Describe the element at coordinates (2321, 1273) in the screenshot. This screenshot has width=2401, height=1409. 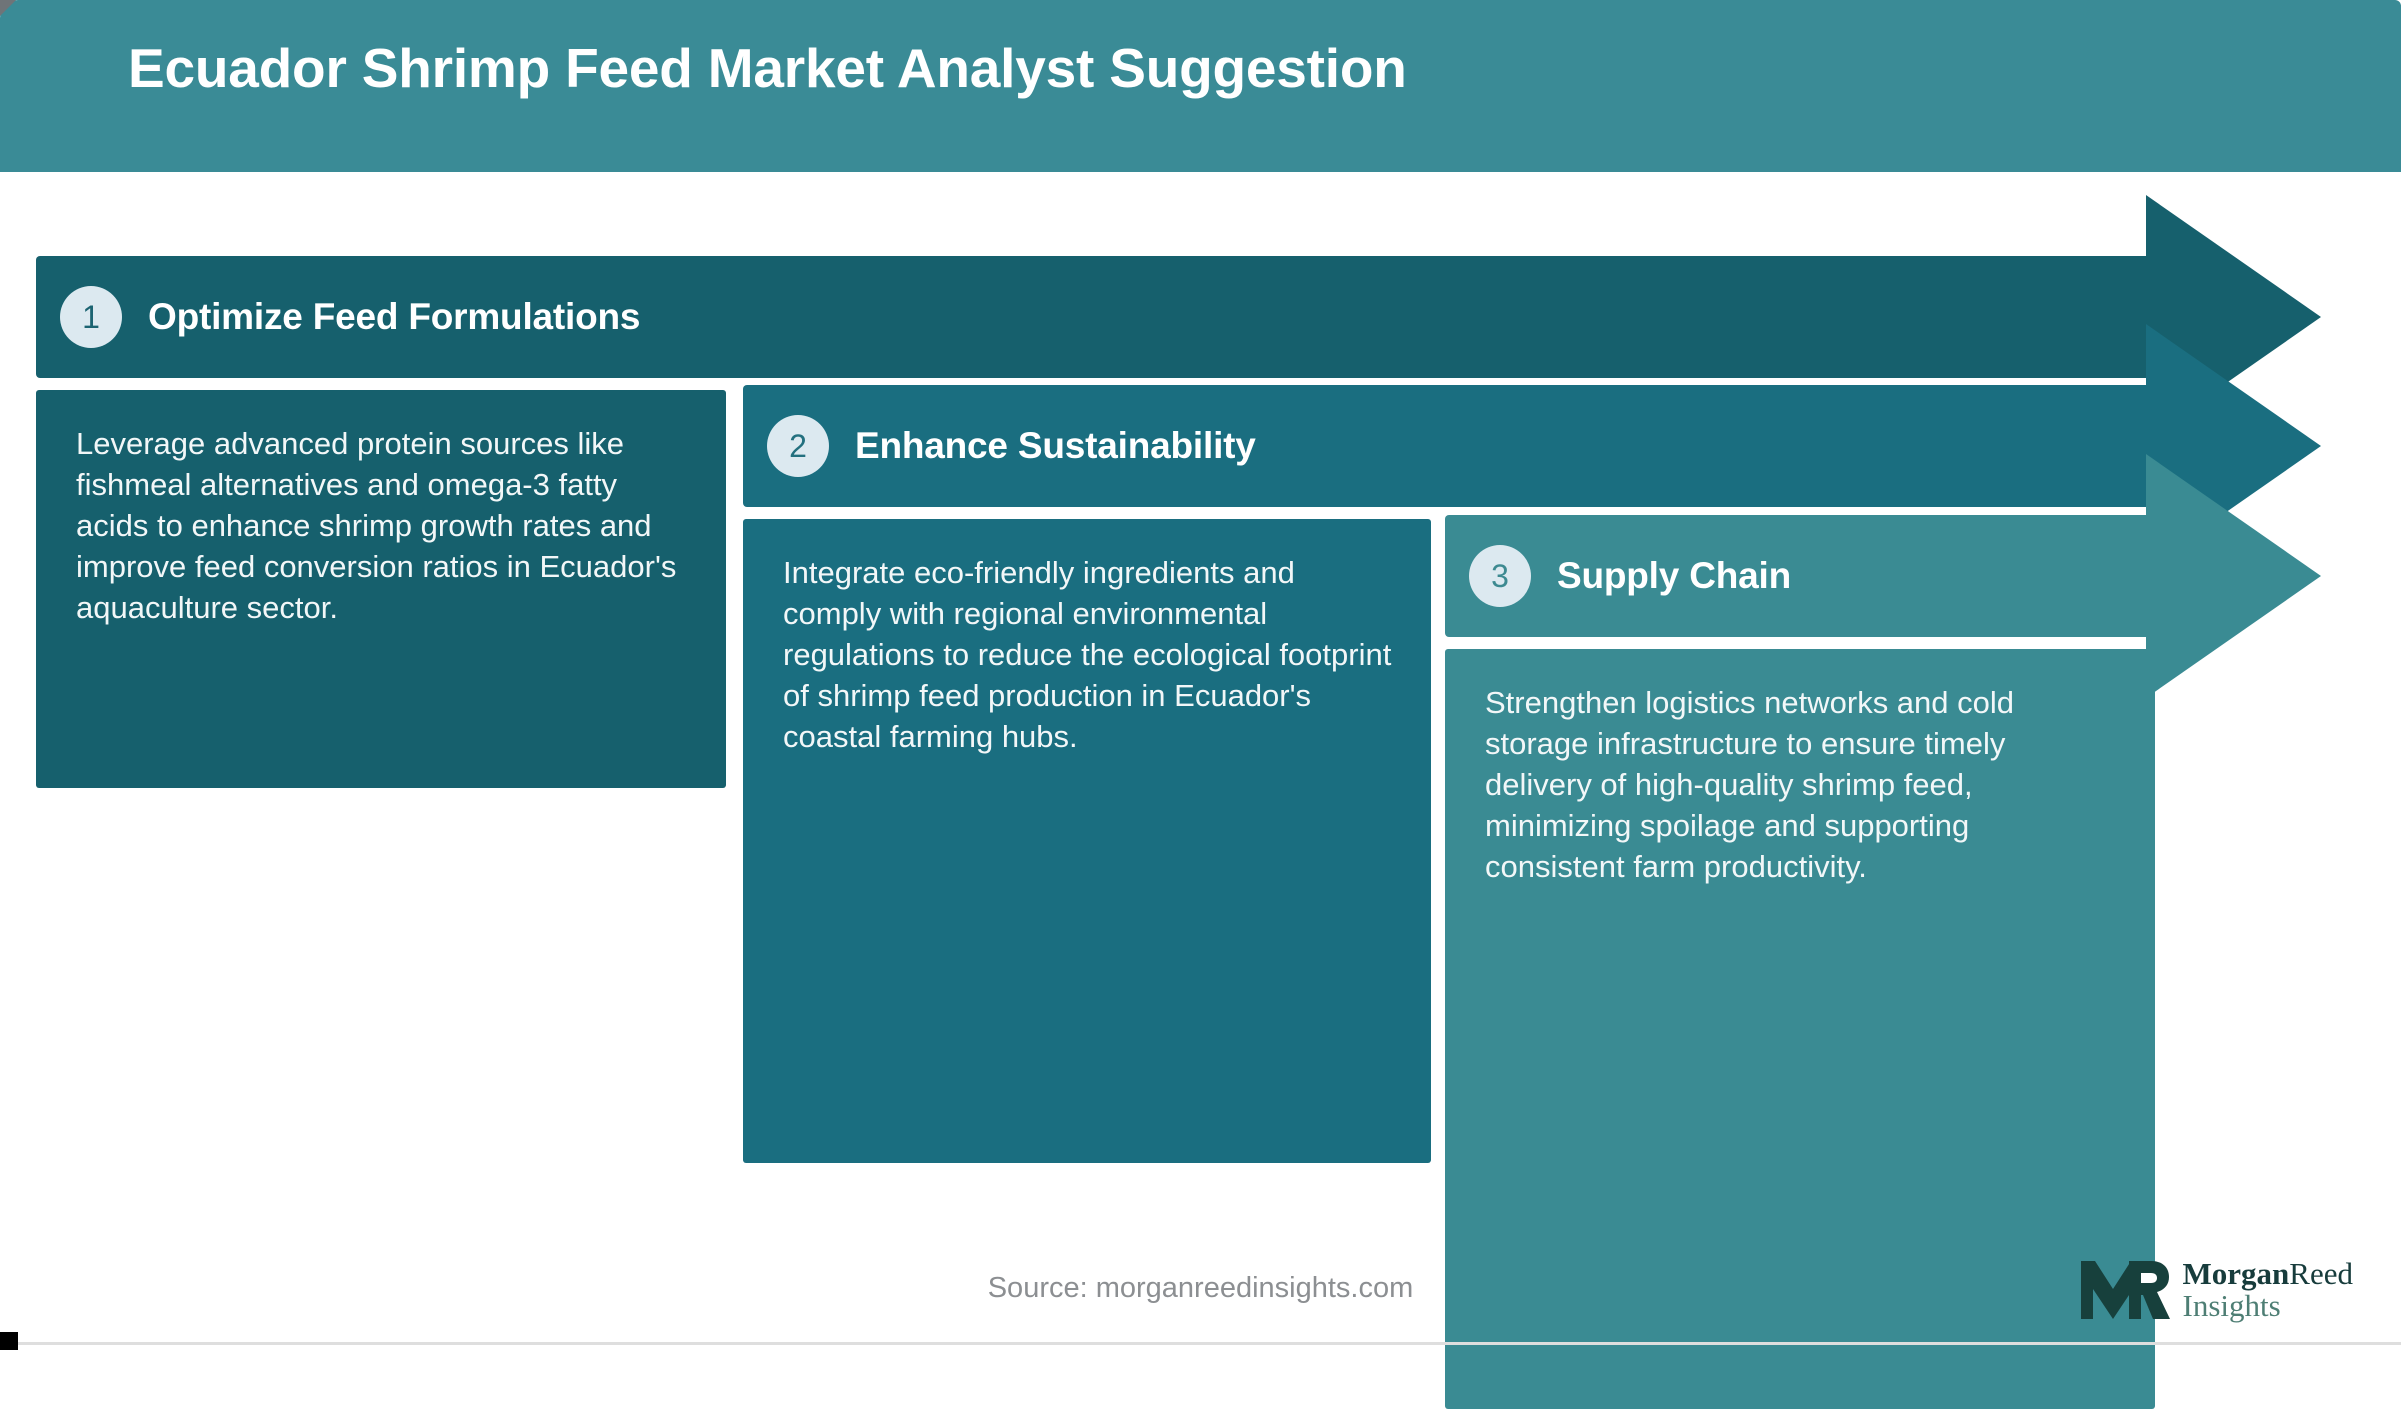
I see `logo-reed: Reed` at that location.